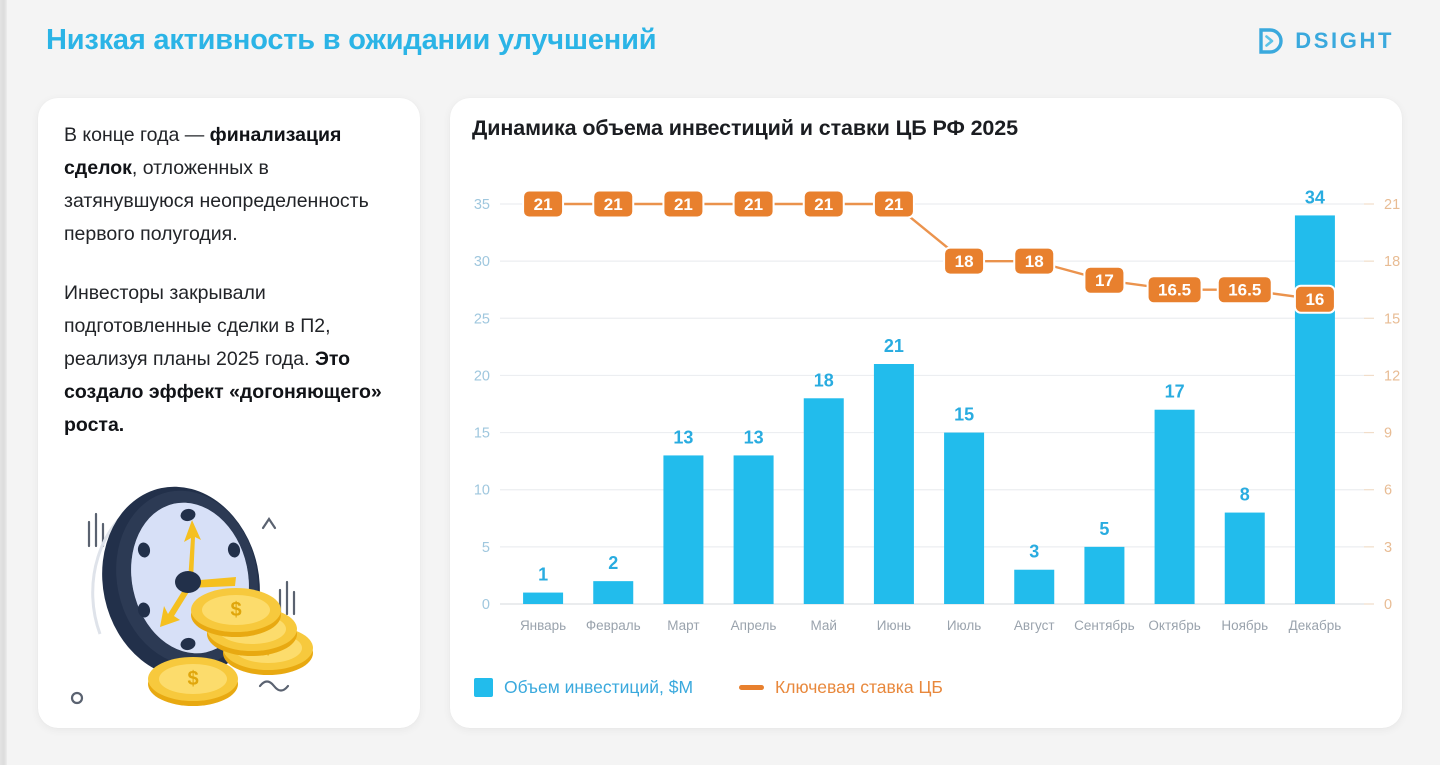 The width and height of the screenshot is (1440, 765). Describe the element at coordinates (1392, 376) in the screenshot. I see `right-axis-tick: 12` at that location.